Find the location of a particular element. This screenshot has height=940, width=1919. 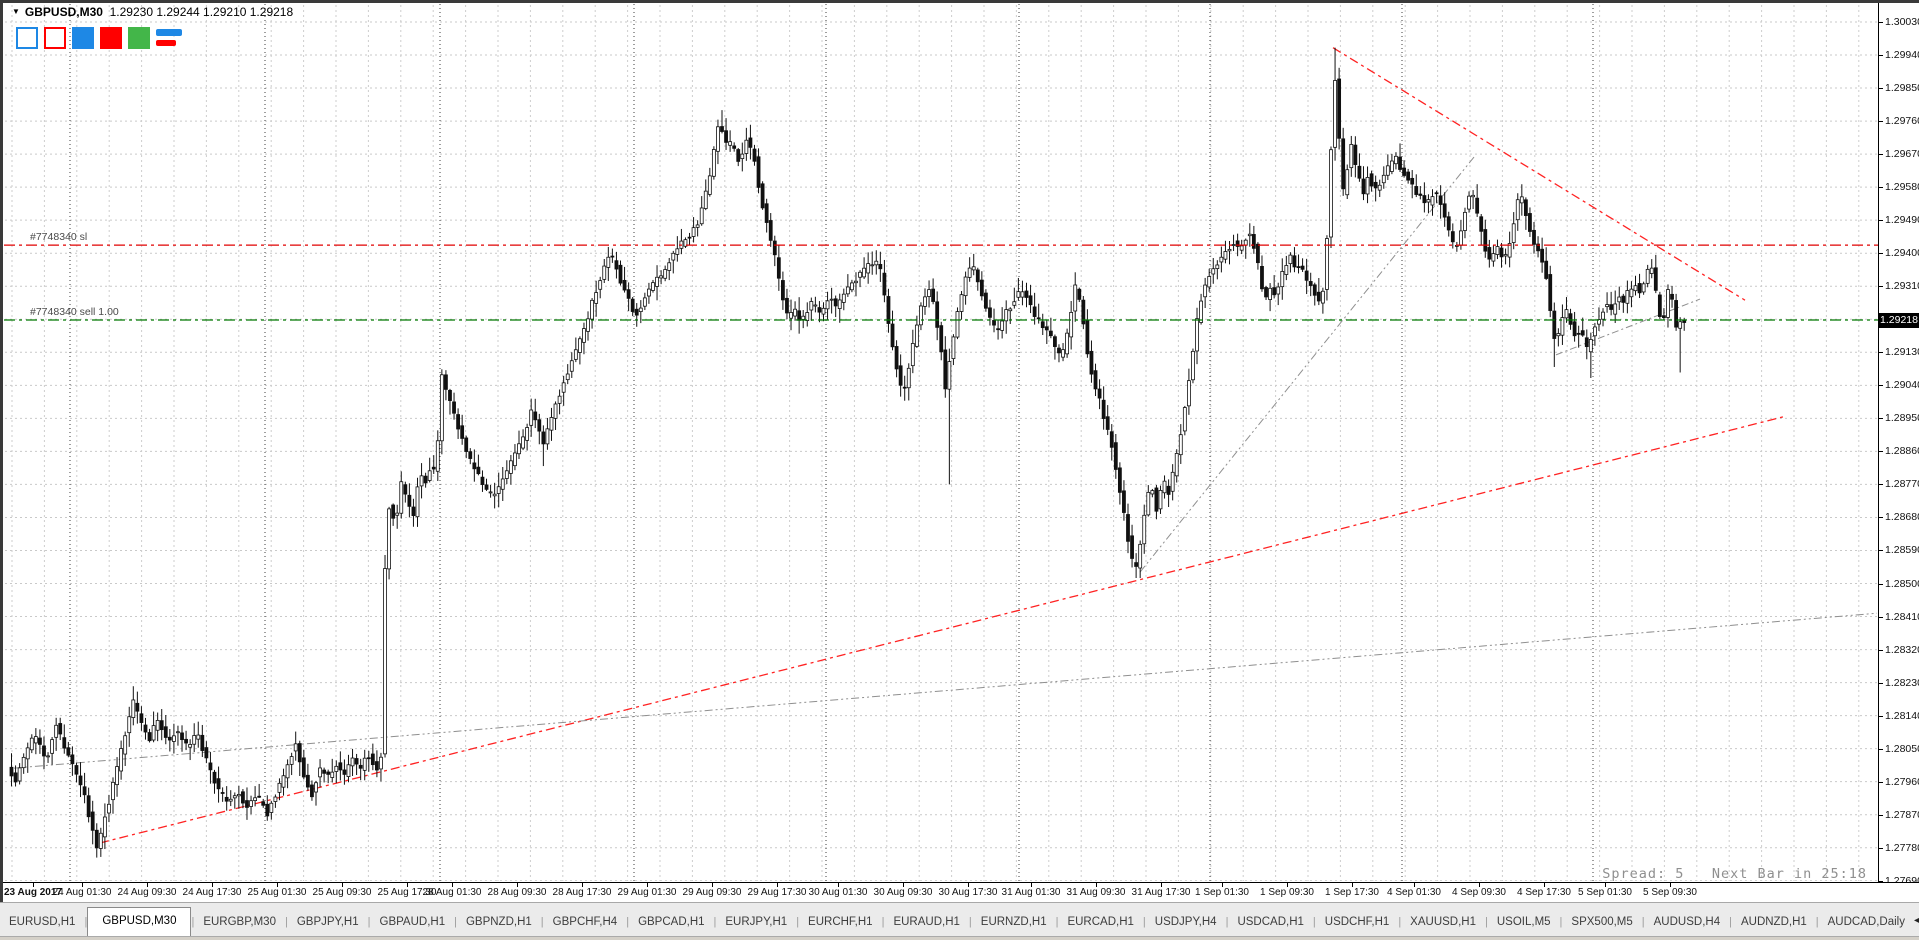

tab-spx500-m5: SPX500,M5 is located at coordinates (1602, 922).